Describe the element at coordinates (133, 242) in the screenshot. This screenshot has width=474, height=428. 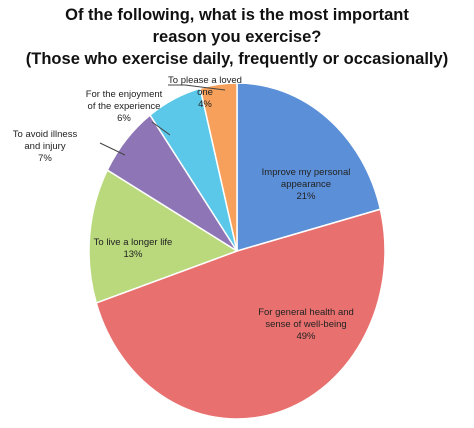
I see `category-label: To live a longer life` at that location.